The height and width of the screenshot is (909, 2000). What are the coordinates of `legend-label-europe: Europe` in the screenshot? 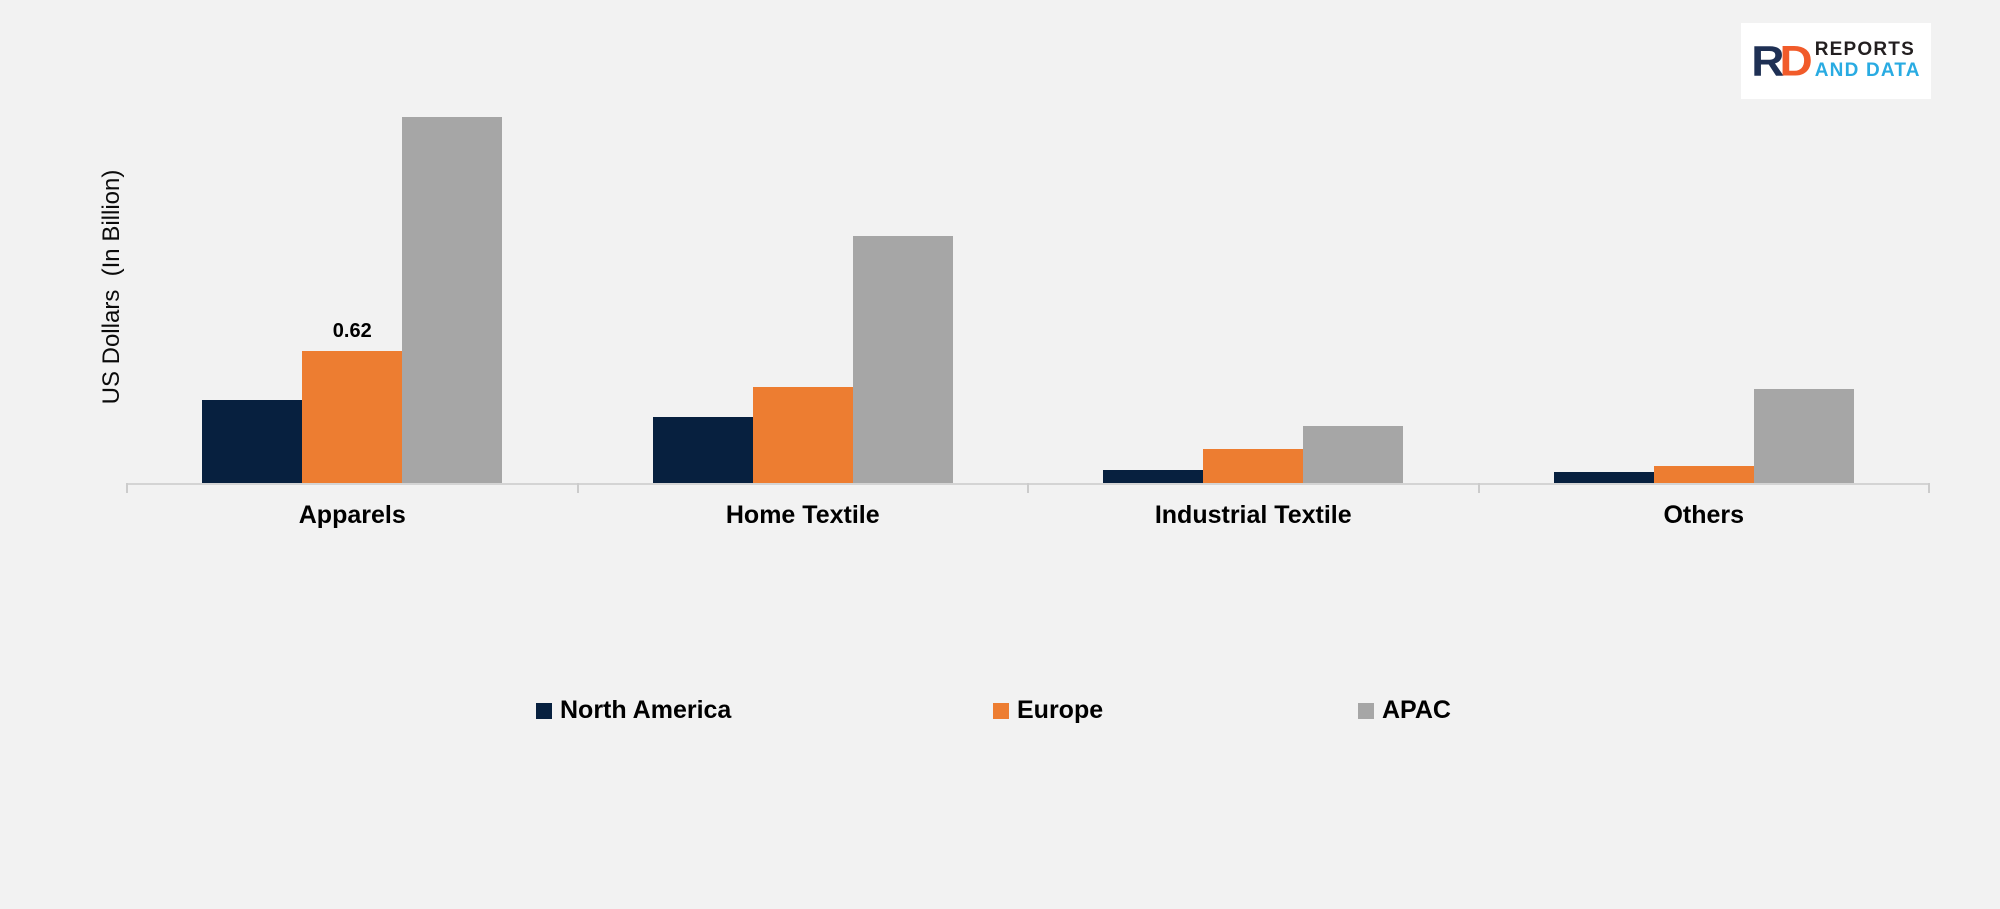 It's located at (1060, 710).